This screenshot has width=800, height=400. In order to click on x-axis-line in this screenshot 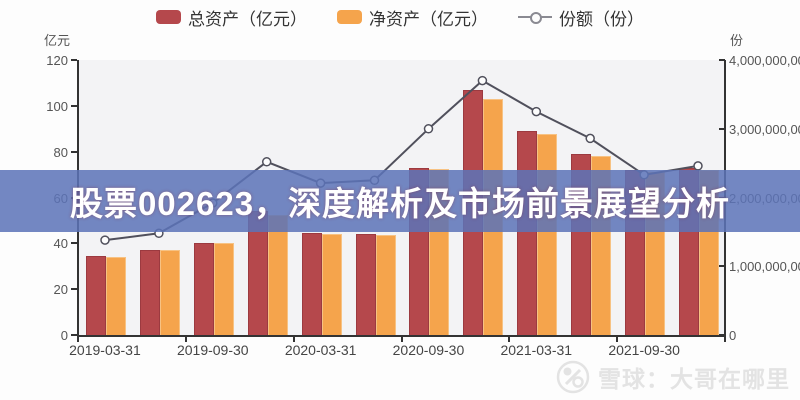, I will do `click(401, 336)`.